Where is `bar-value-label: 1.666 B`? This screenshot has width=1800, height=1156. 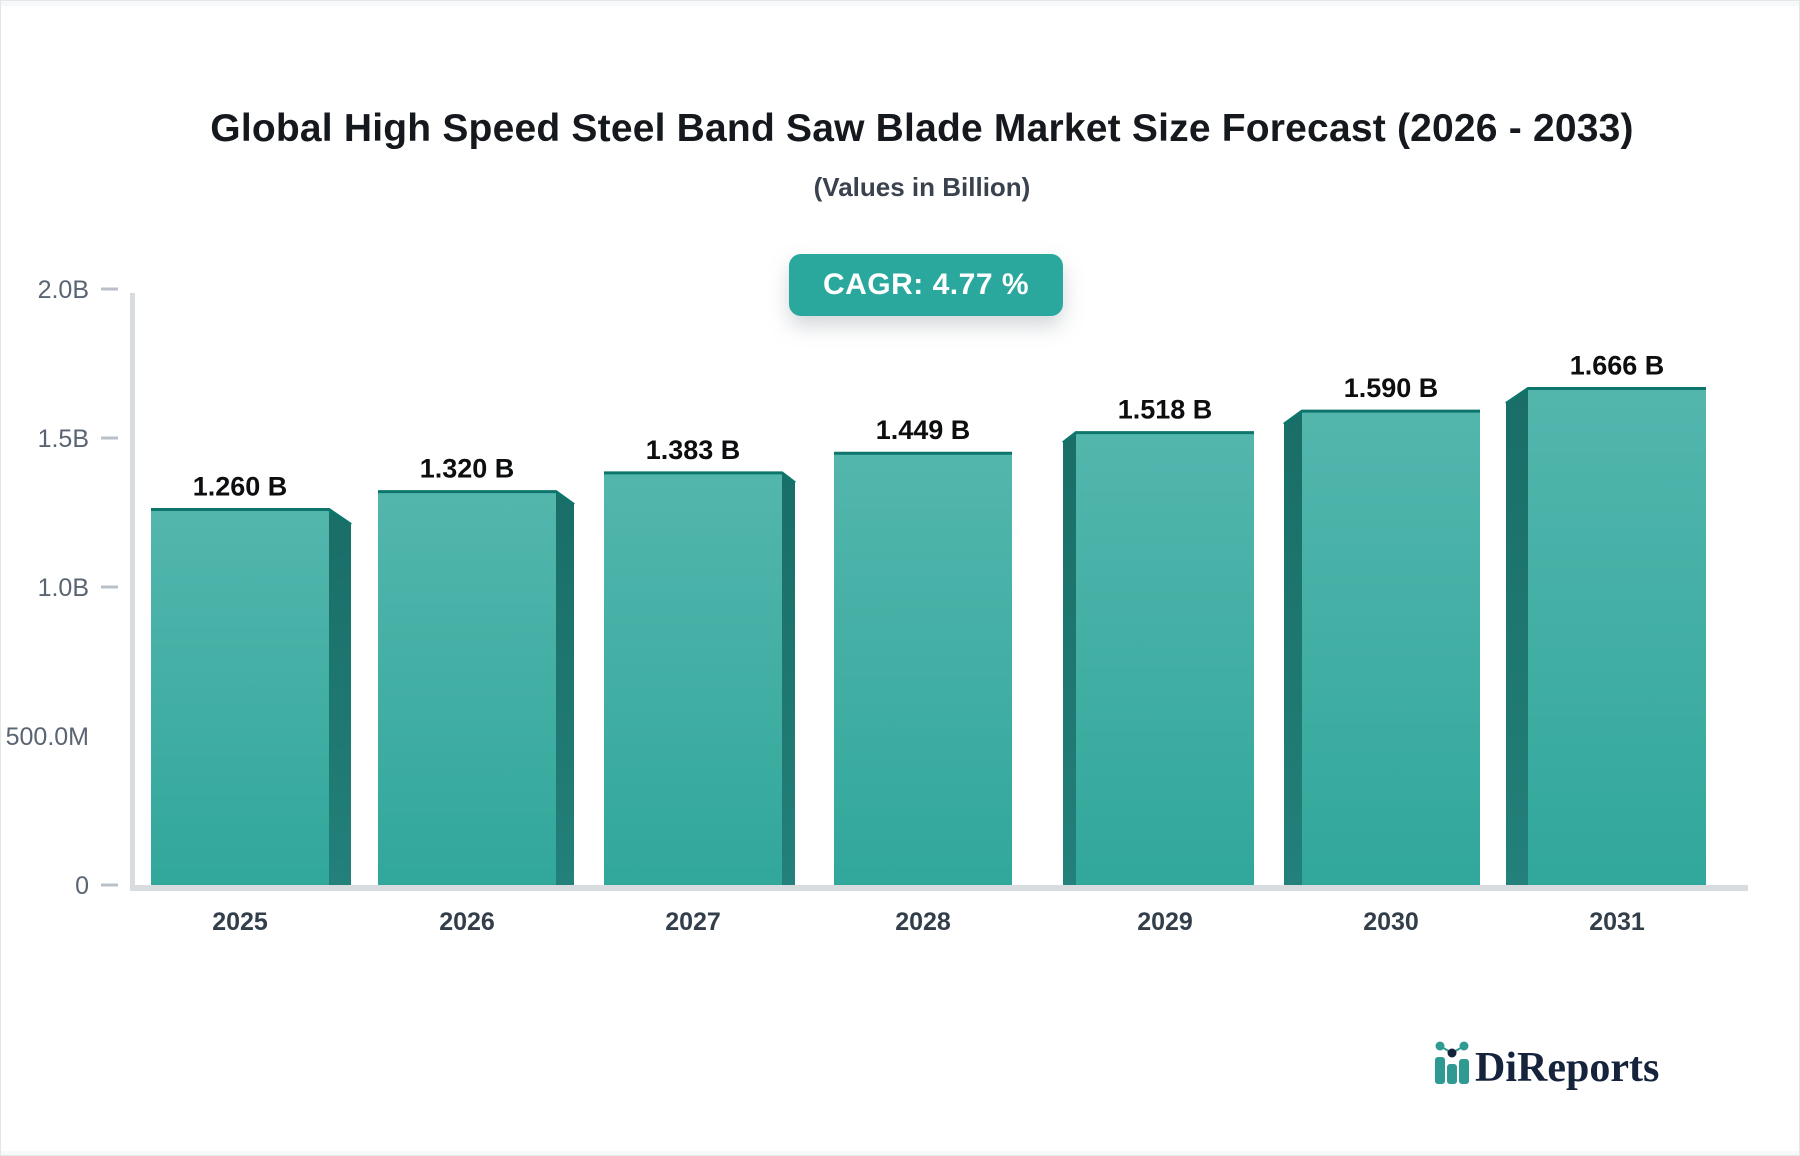 bar-value-label: 1.666 B is located at coordinates (1617, 366).